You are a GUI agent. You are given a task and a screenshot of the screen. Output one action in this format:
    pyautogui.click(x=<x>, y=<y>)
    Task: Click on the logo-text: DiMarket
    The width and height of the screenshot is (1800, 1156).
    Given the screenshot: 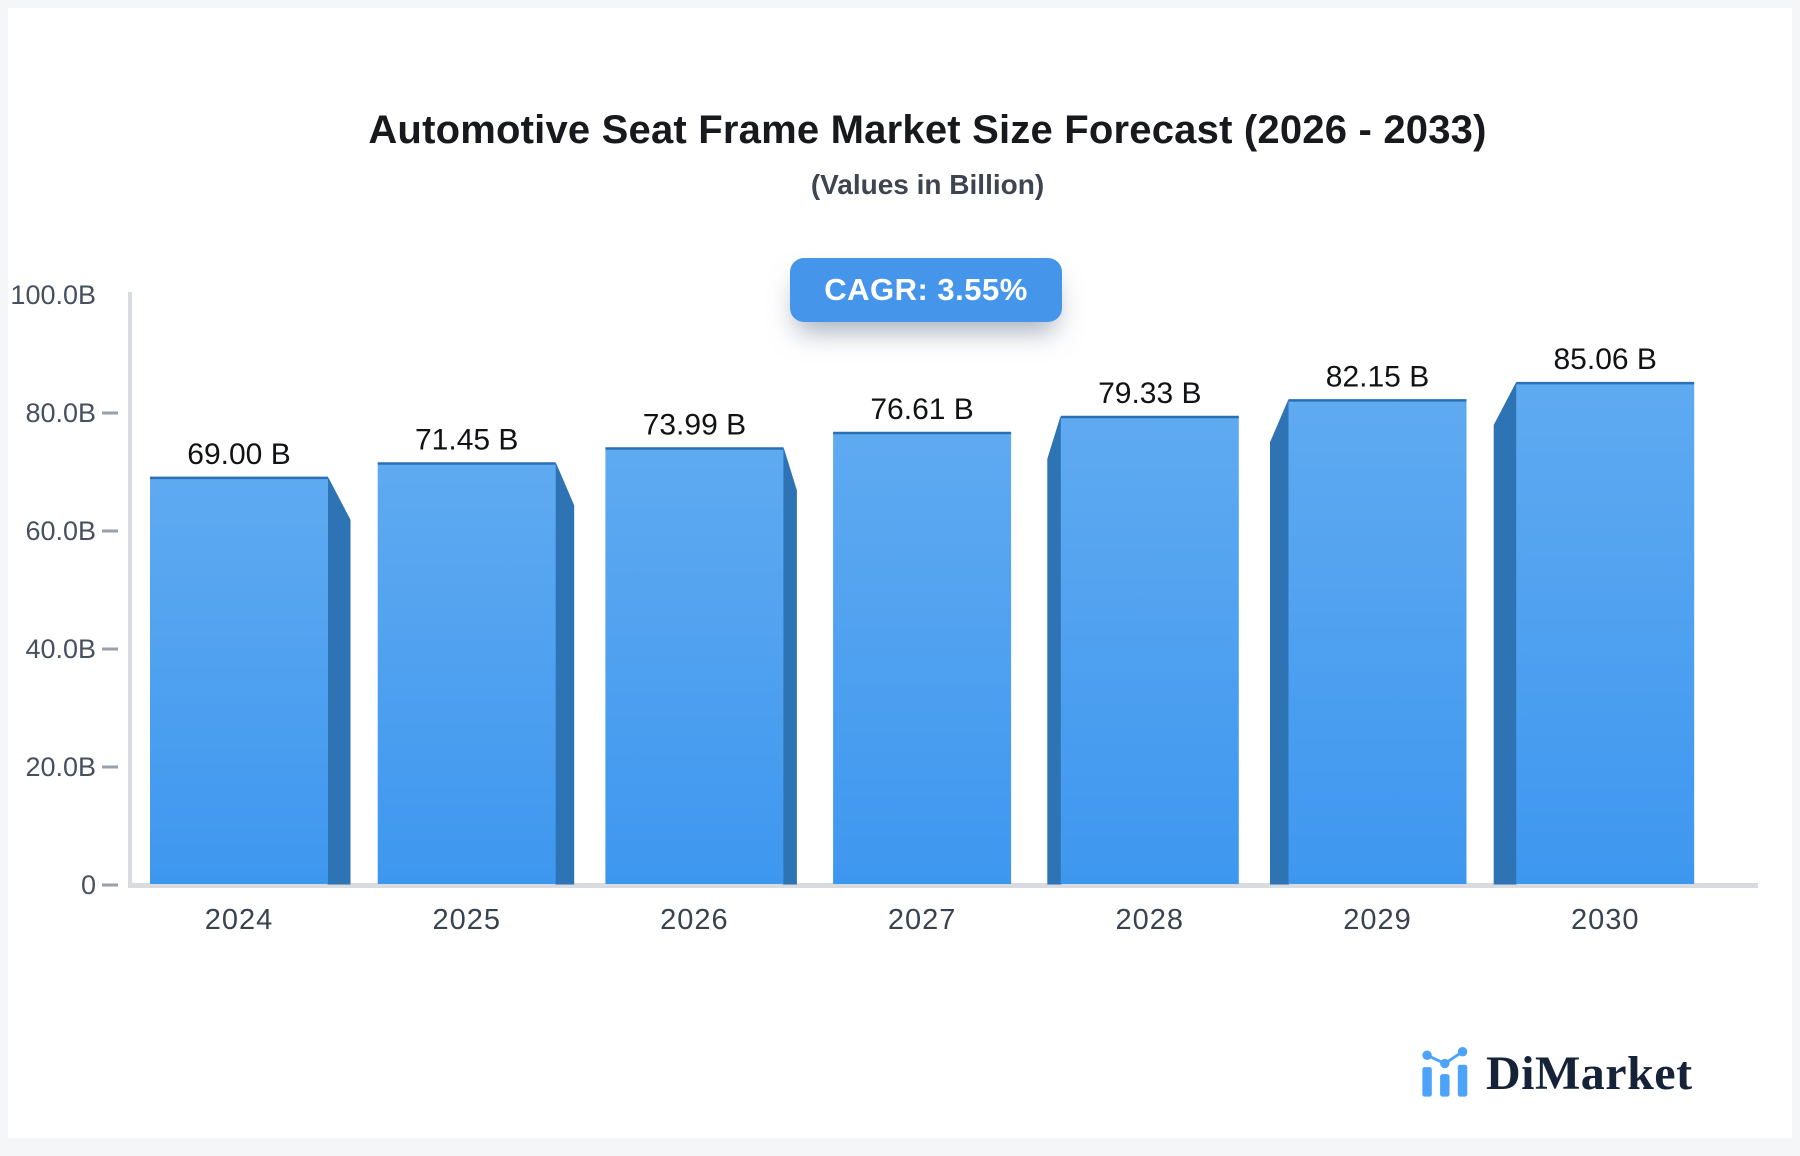 What is the action you would take?
    pyautogui.click(x=1589, y=1073)
    